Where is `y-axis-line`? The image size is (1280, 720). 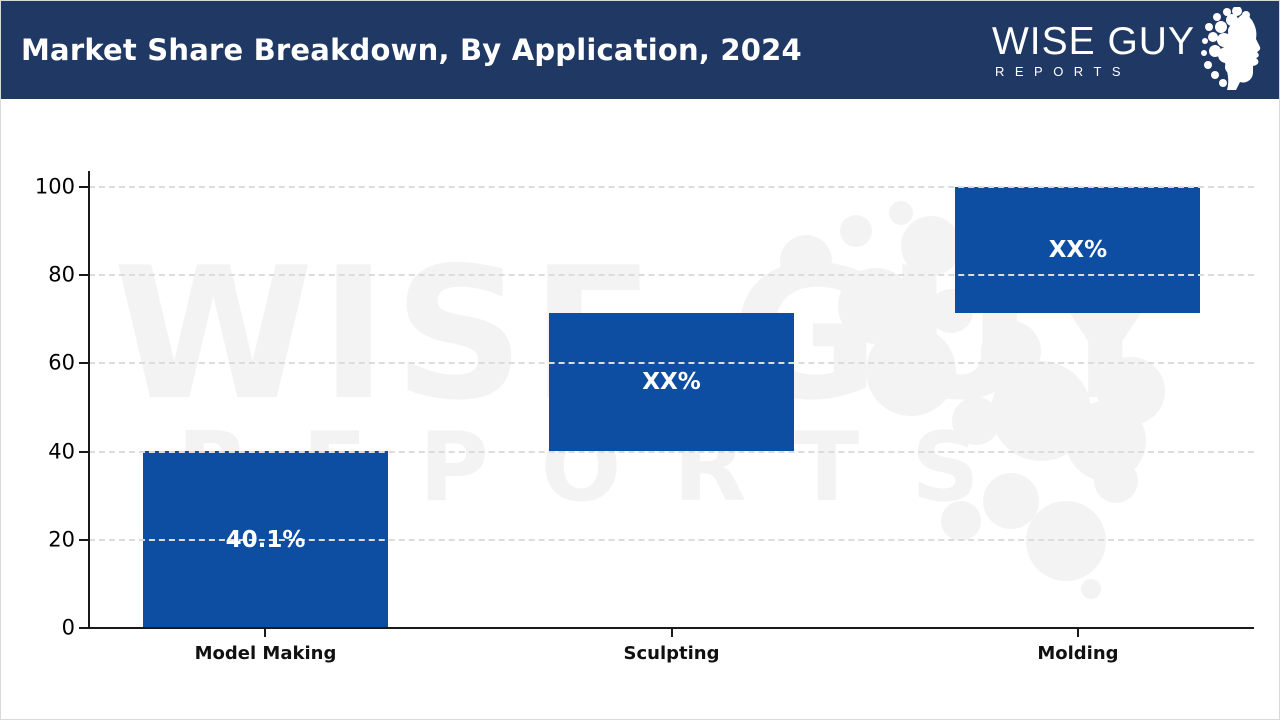 y-axis-line is located at coordinates (89, 399).